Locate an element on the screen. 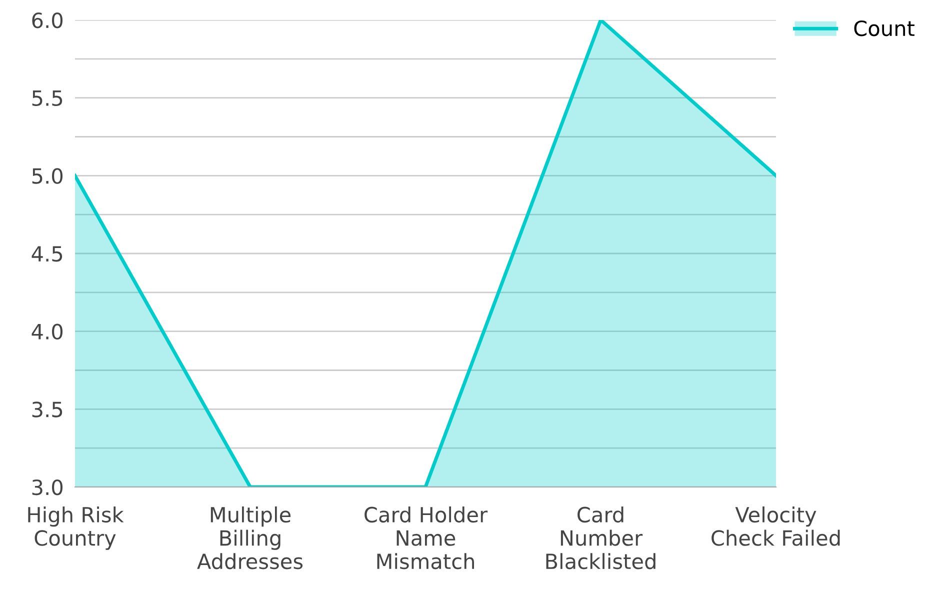 The image size is (934, 591). x-tick-label: High Risk Country is located at coordinates (76, 528).